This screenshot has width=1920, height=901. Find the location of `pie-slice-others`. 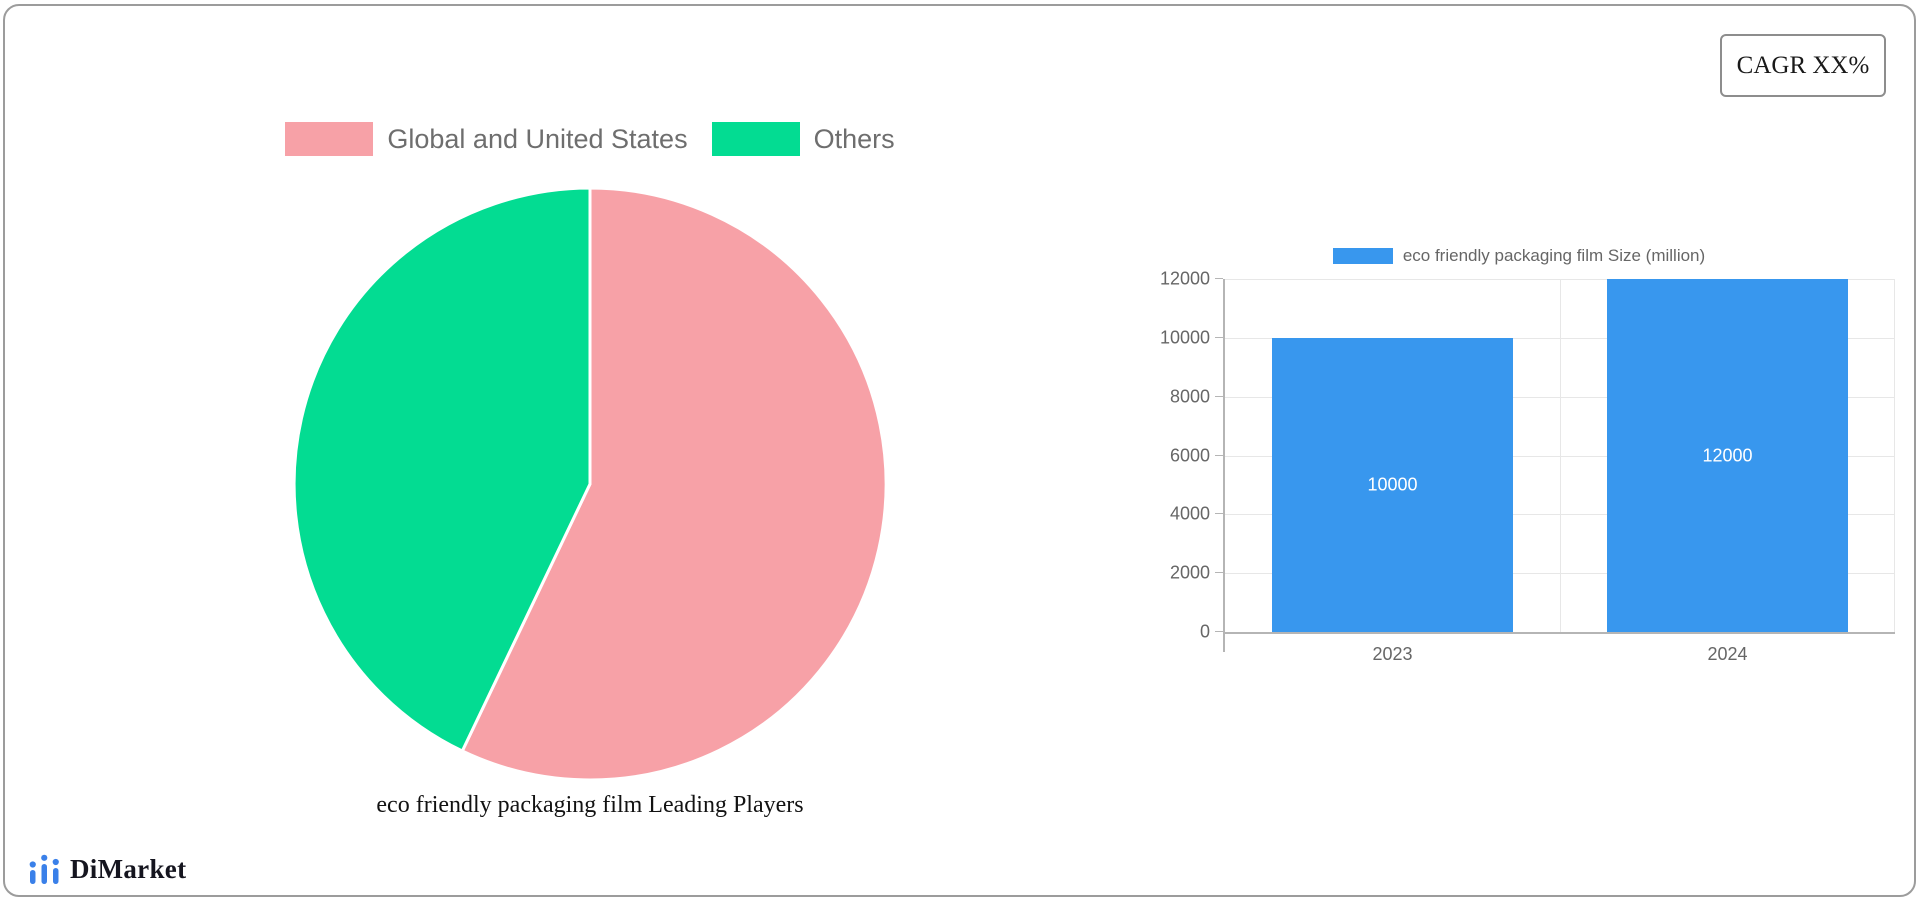

pie-slice-others is located at coordinates (442, 469).